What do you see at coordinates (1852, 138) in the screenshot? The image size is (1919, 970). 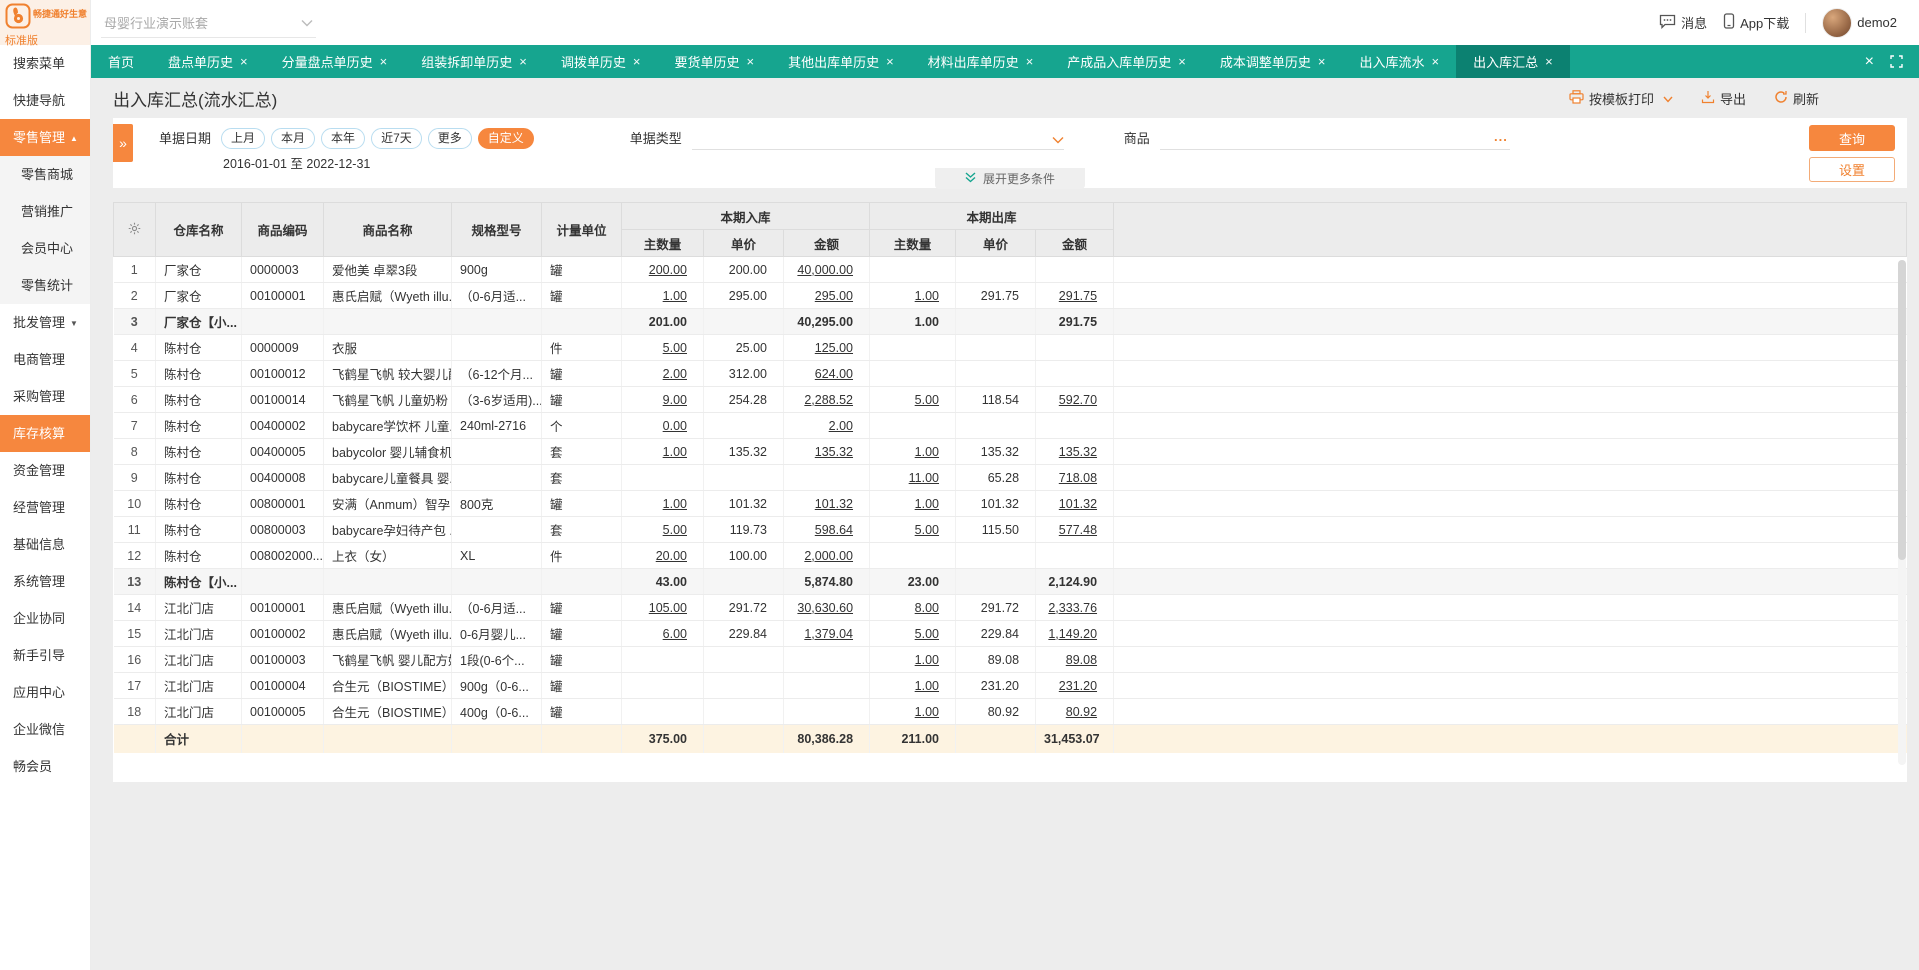 I see `query-button: 查询` at bounding box center [1852, 138].